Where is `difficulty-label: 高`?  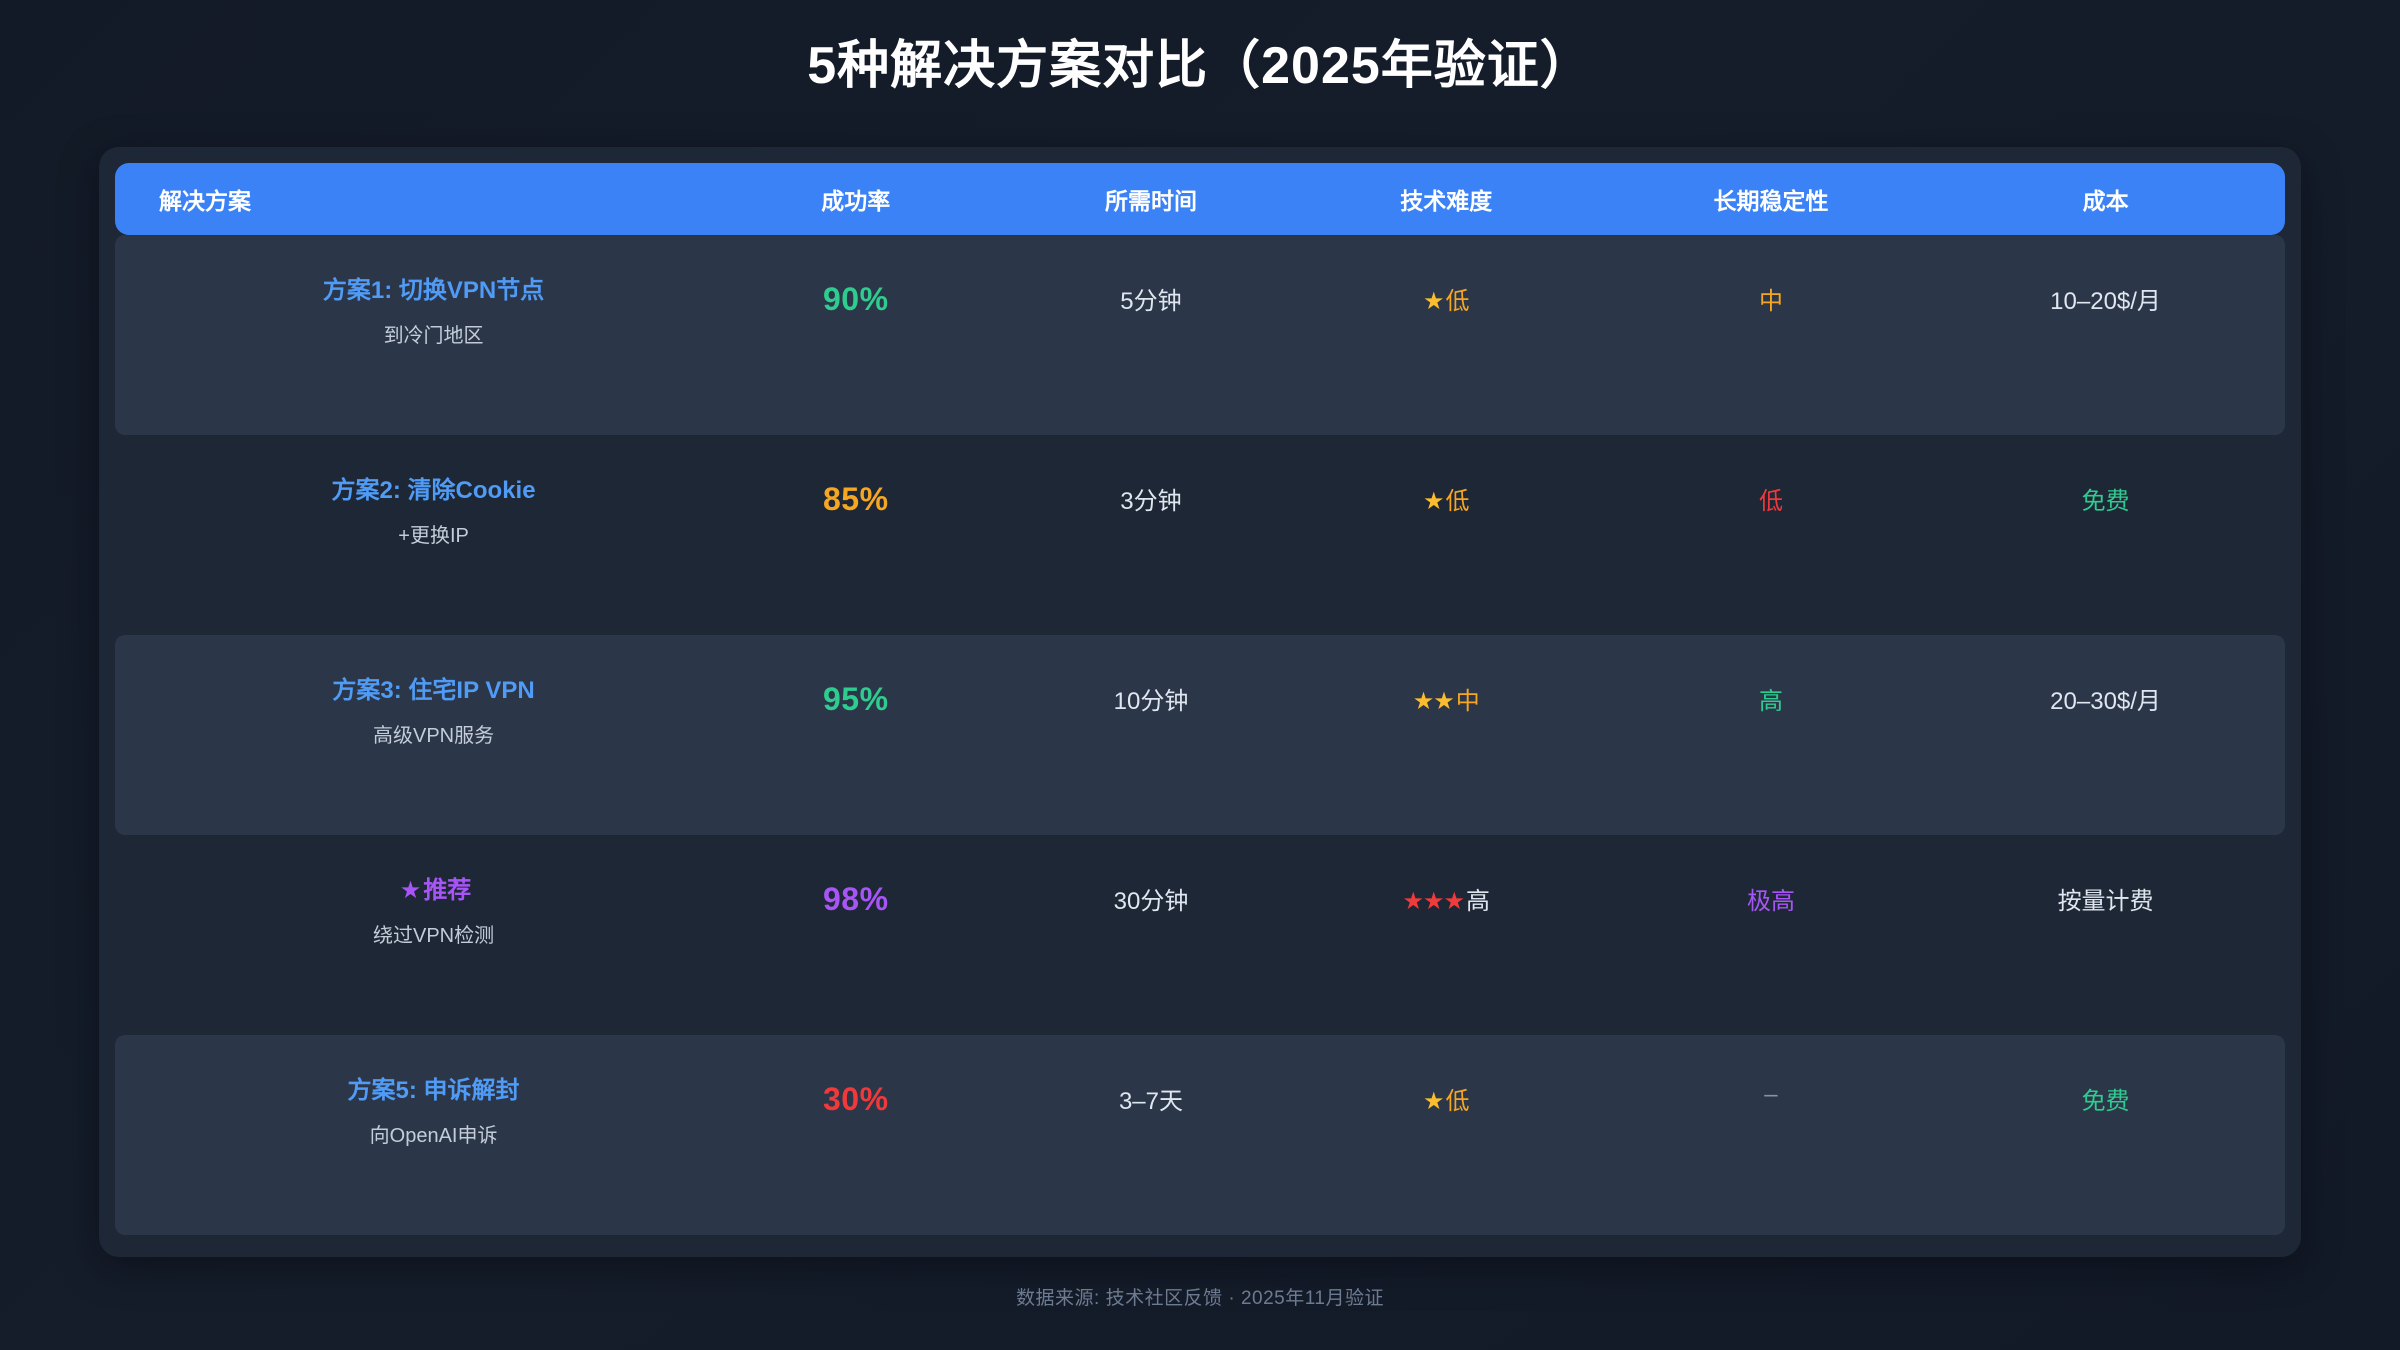 difficulty-label: 高 is located at coordinates (1477, 901).